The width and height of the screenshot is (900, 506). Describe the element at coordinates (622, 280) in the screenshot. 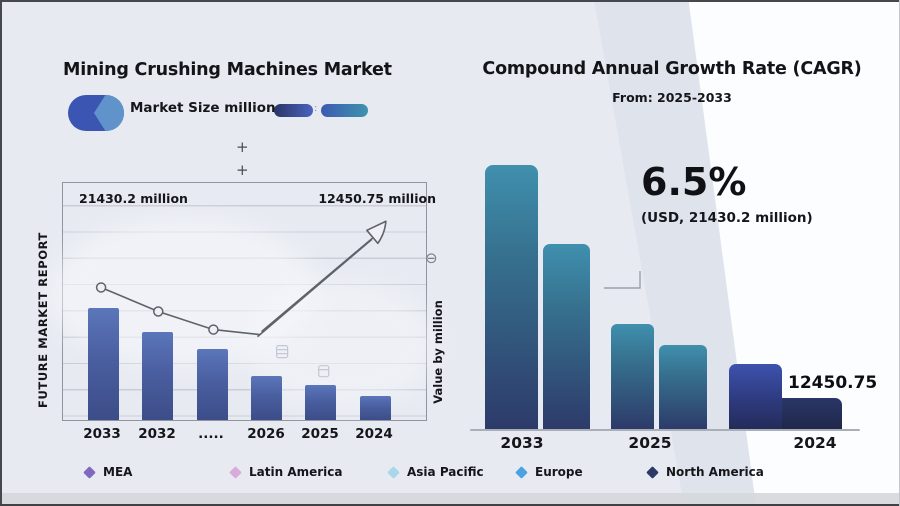

I see `step-line-decoration` at that location.